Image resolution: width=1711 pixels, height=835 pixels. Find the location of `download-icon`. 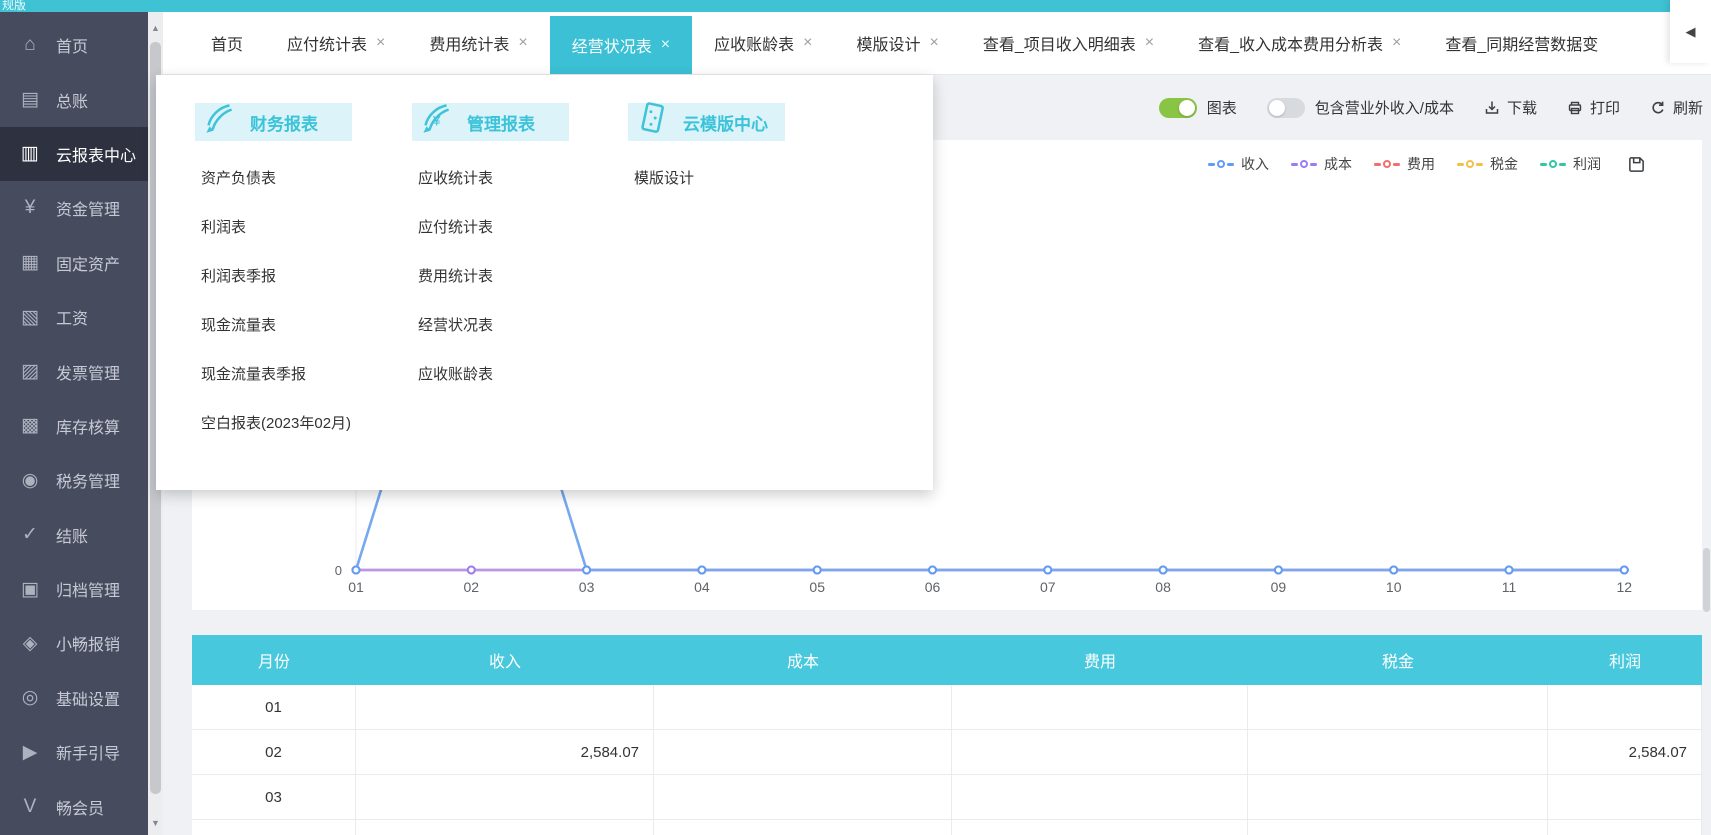

download-icon is located at coordinates (1492, 108).